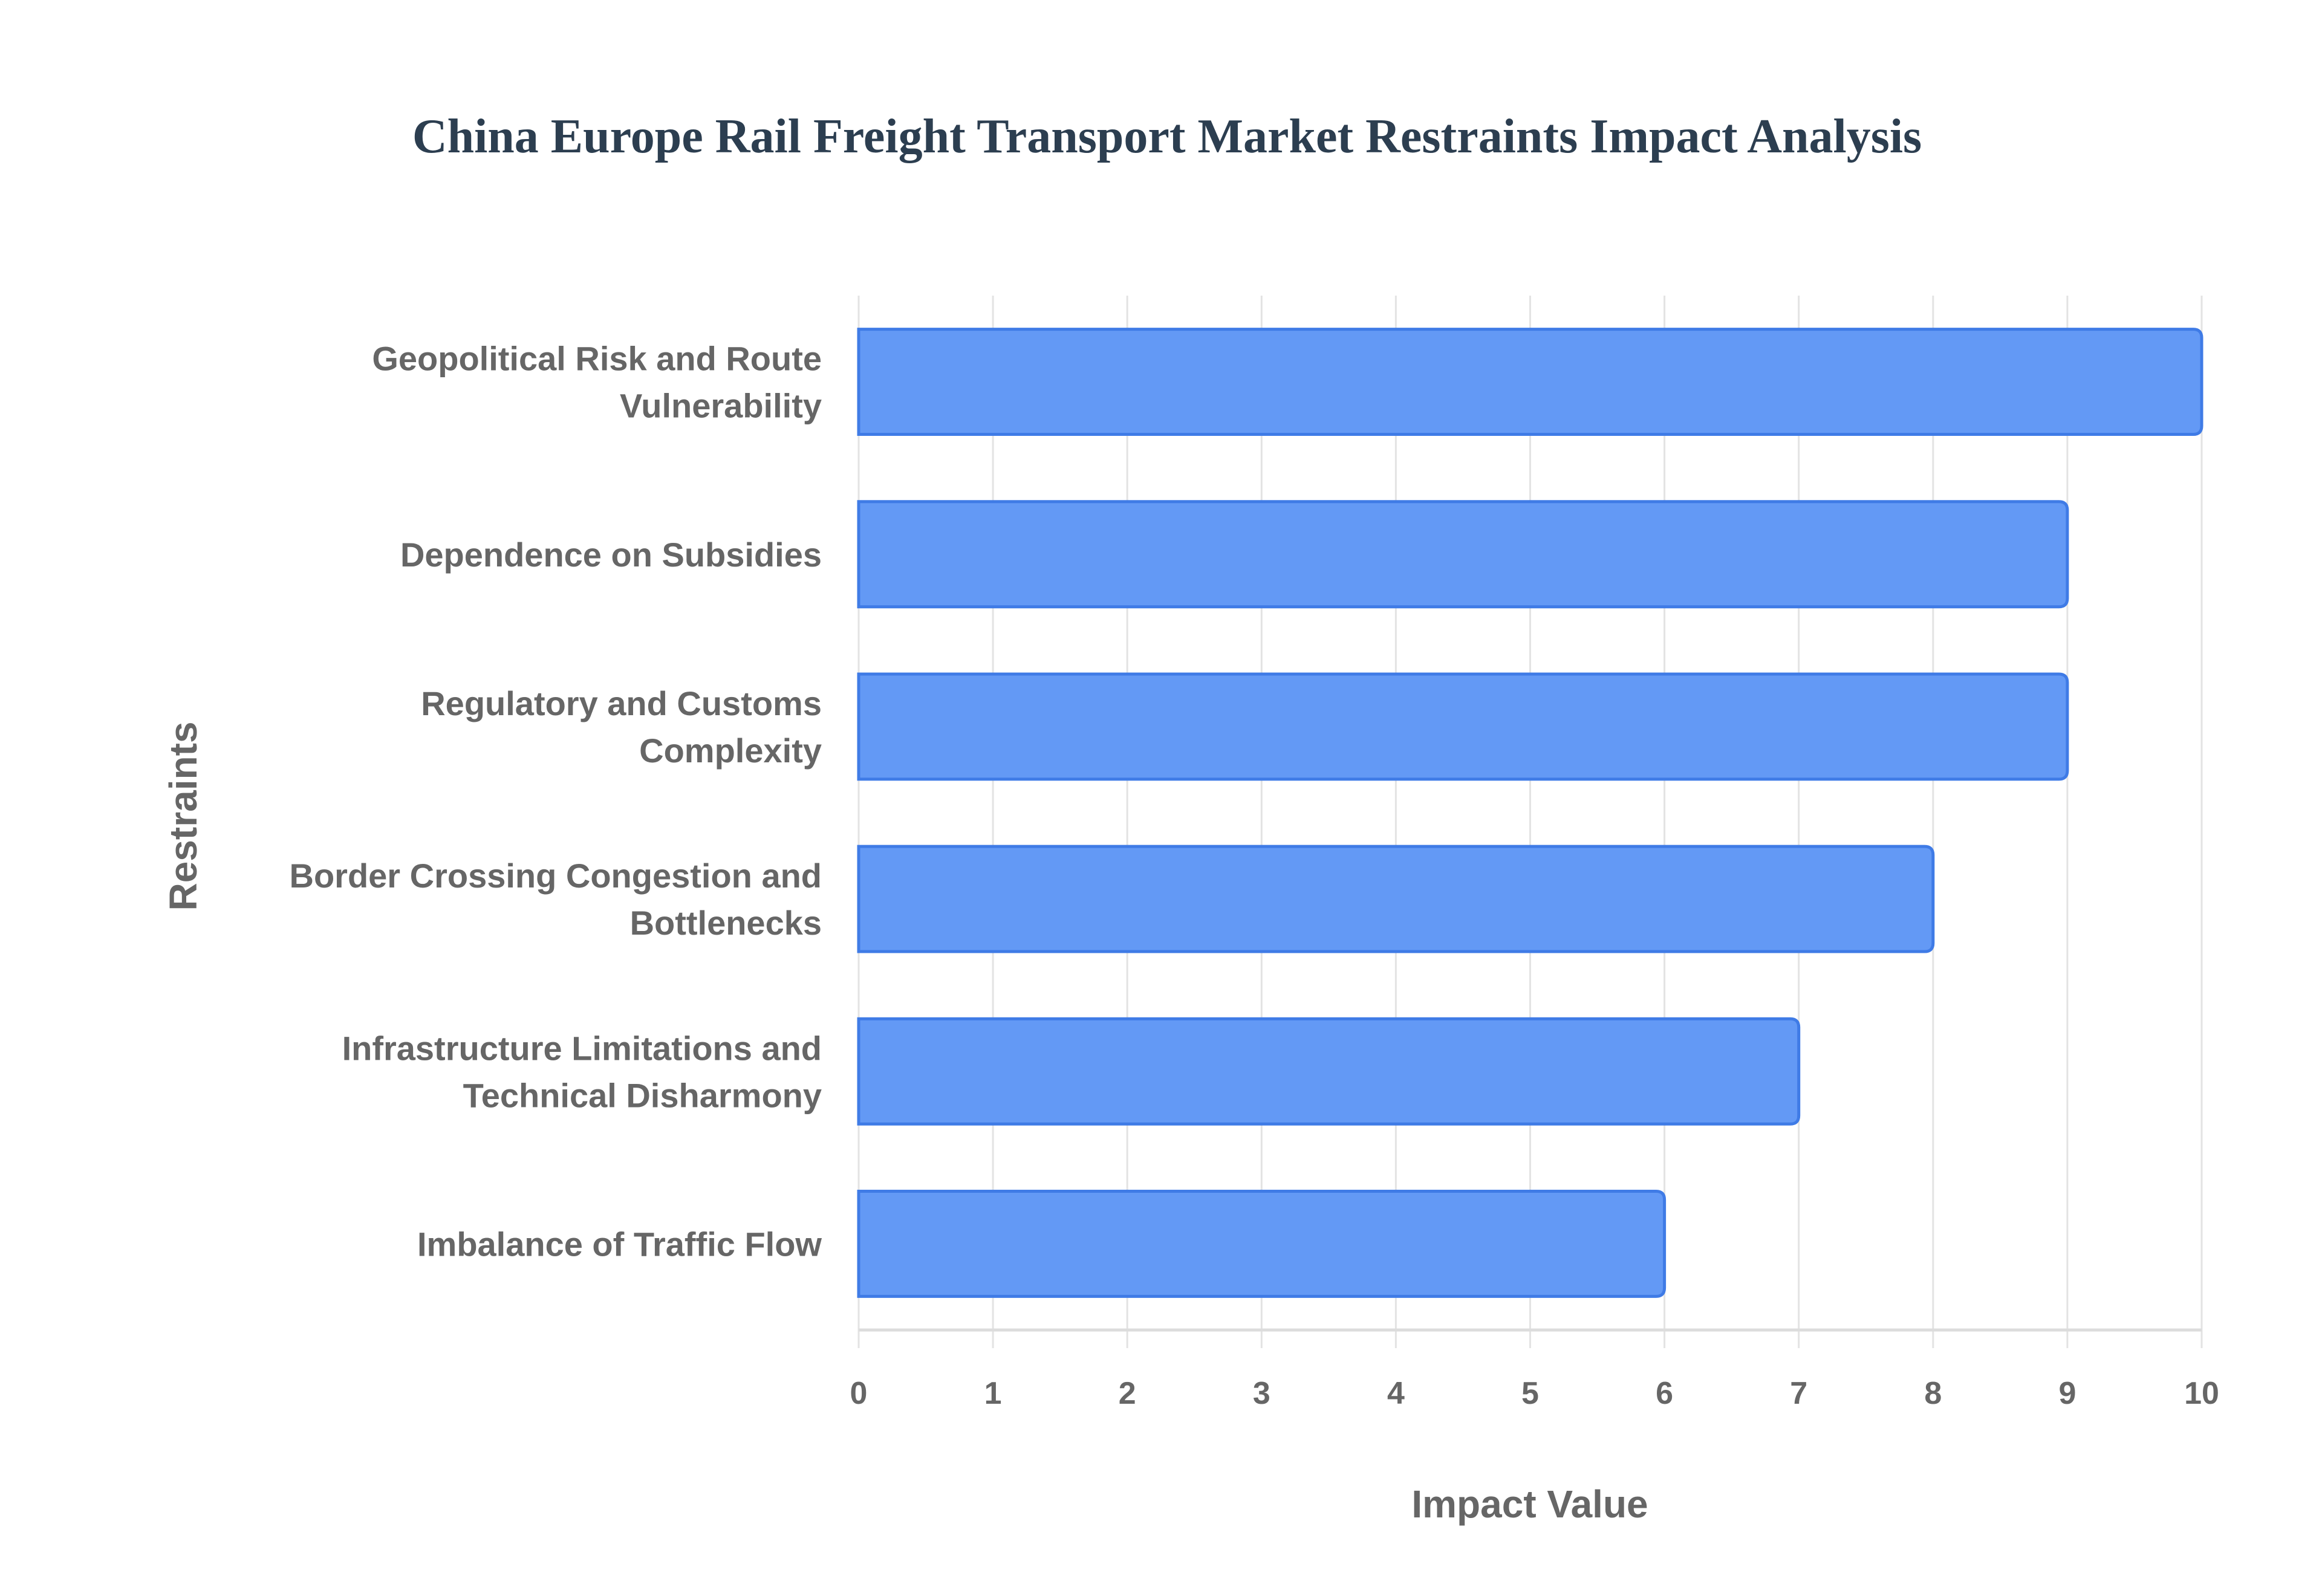 The width and height of the screenshot is (2322, 1596). I want to click on x-tick-label: 8, so click(1933, 1393).